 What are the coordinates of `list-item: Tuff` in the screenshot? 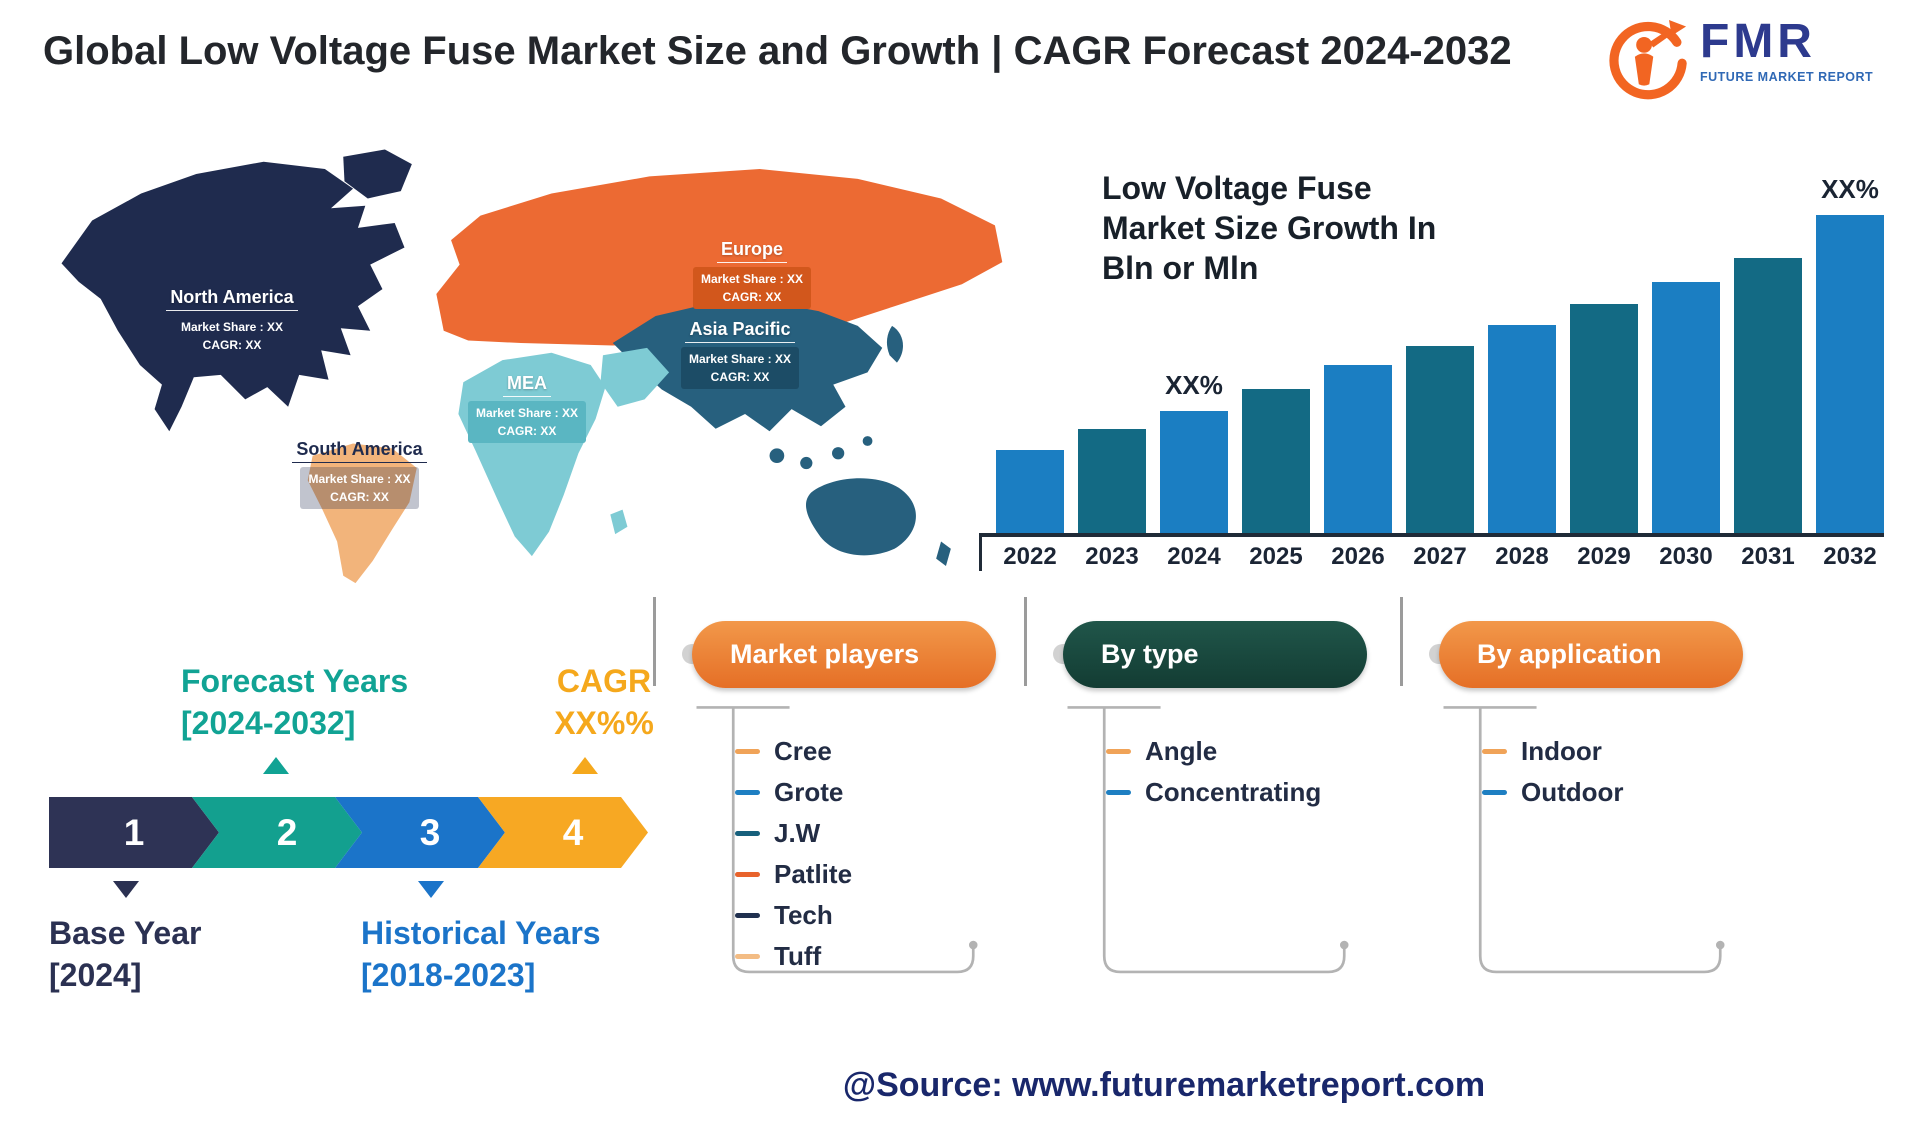 It's located at (857, 956).